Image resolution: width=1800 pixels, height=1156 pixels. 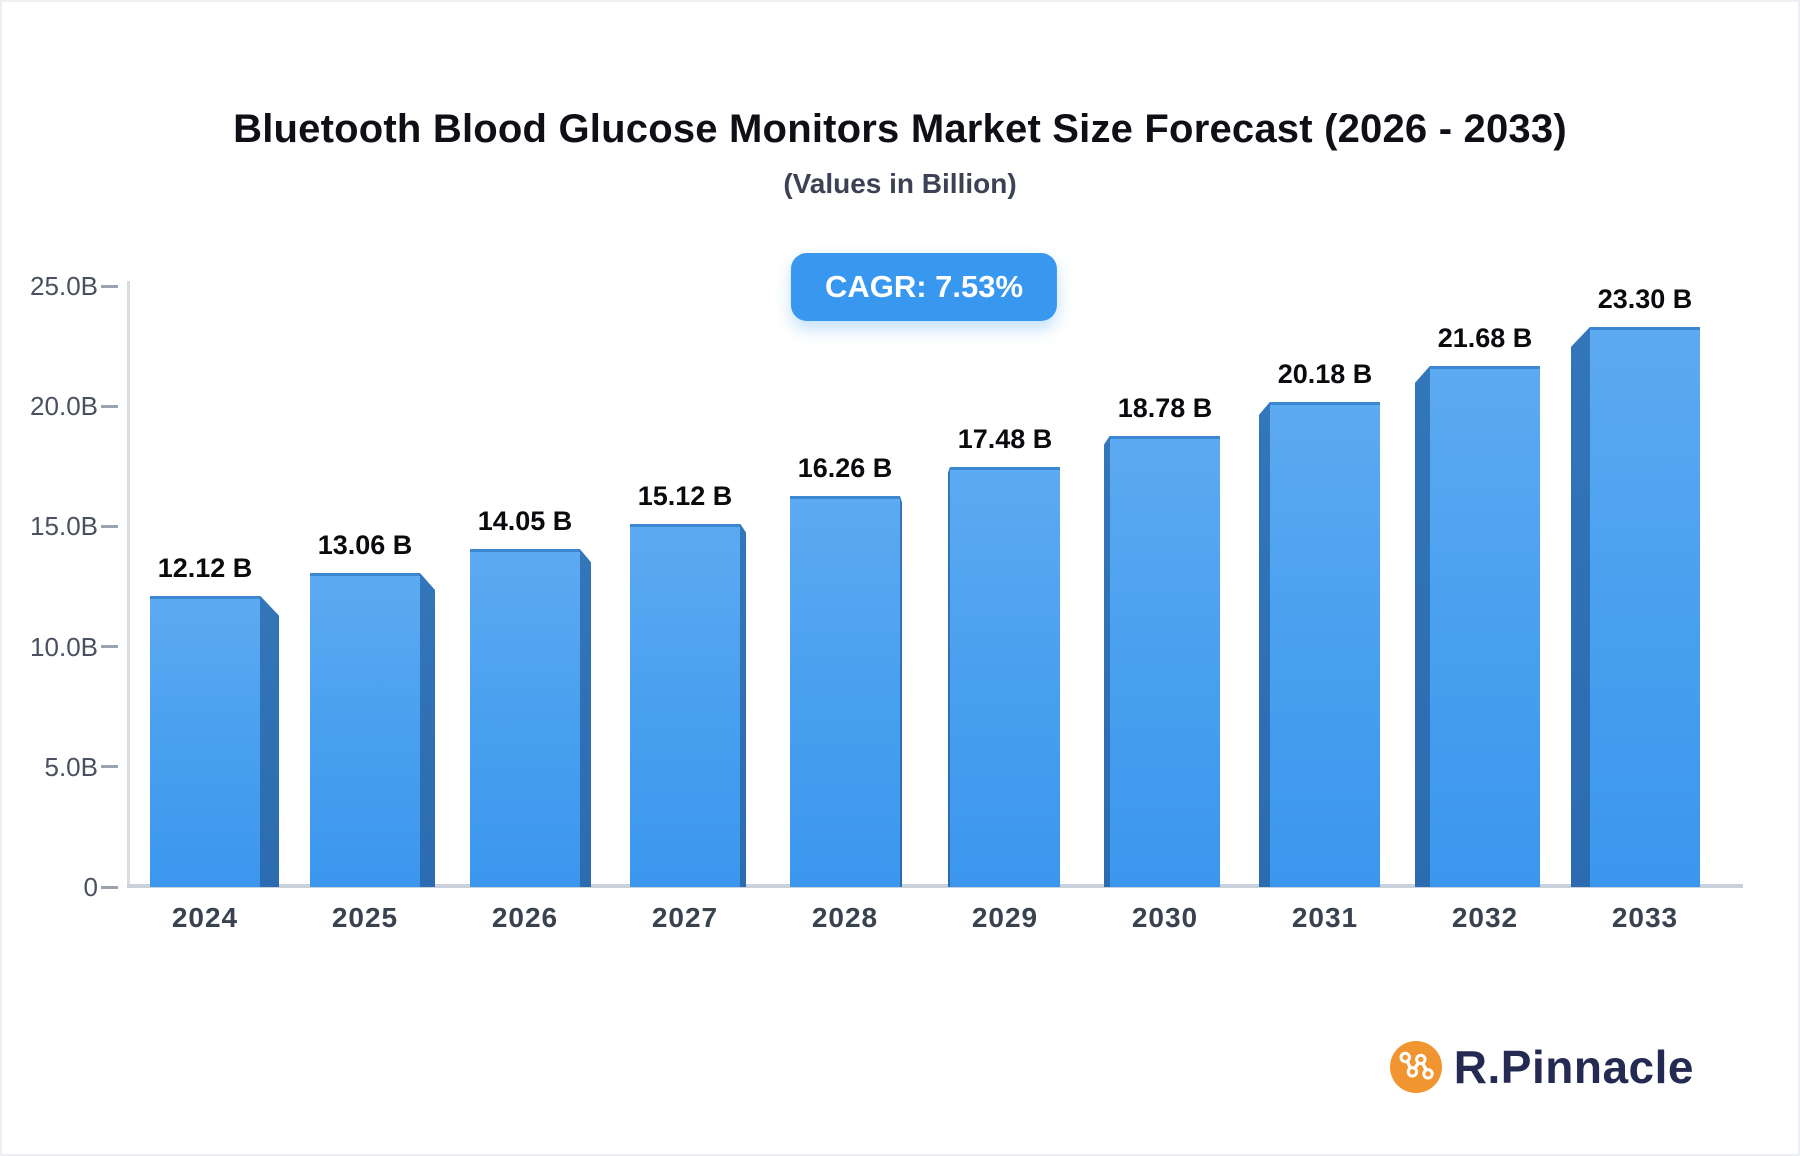 What do you see at coordinates (1645, 298) in the screenshot?
I see `bar-value-label: 23.30 B` at bounding box center [1645, 298].